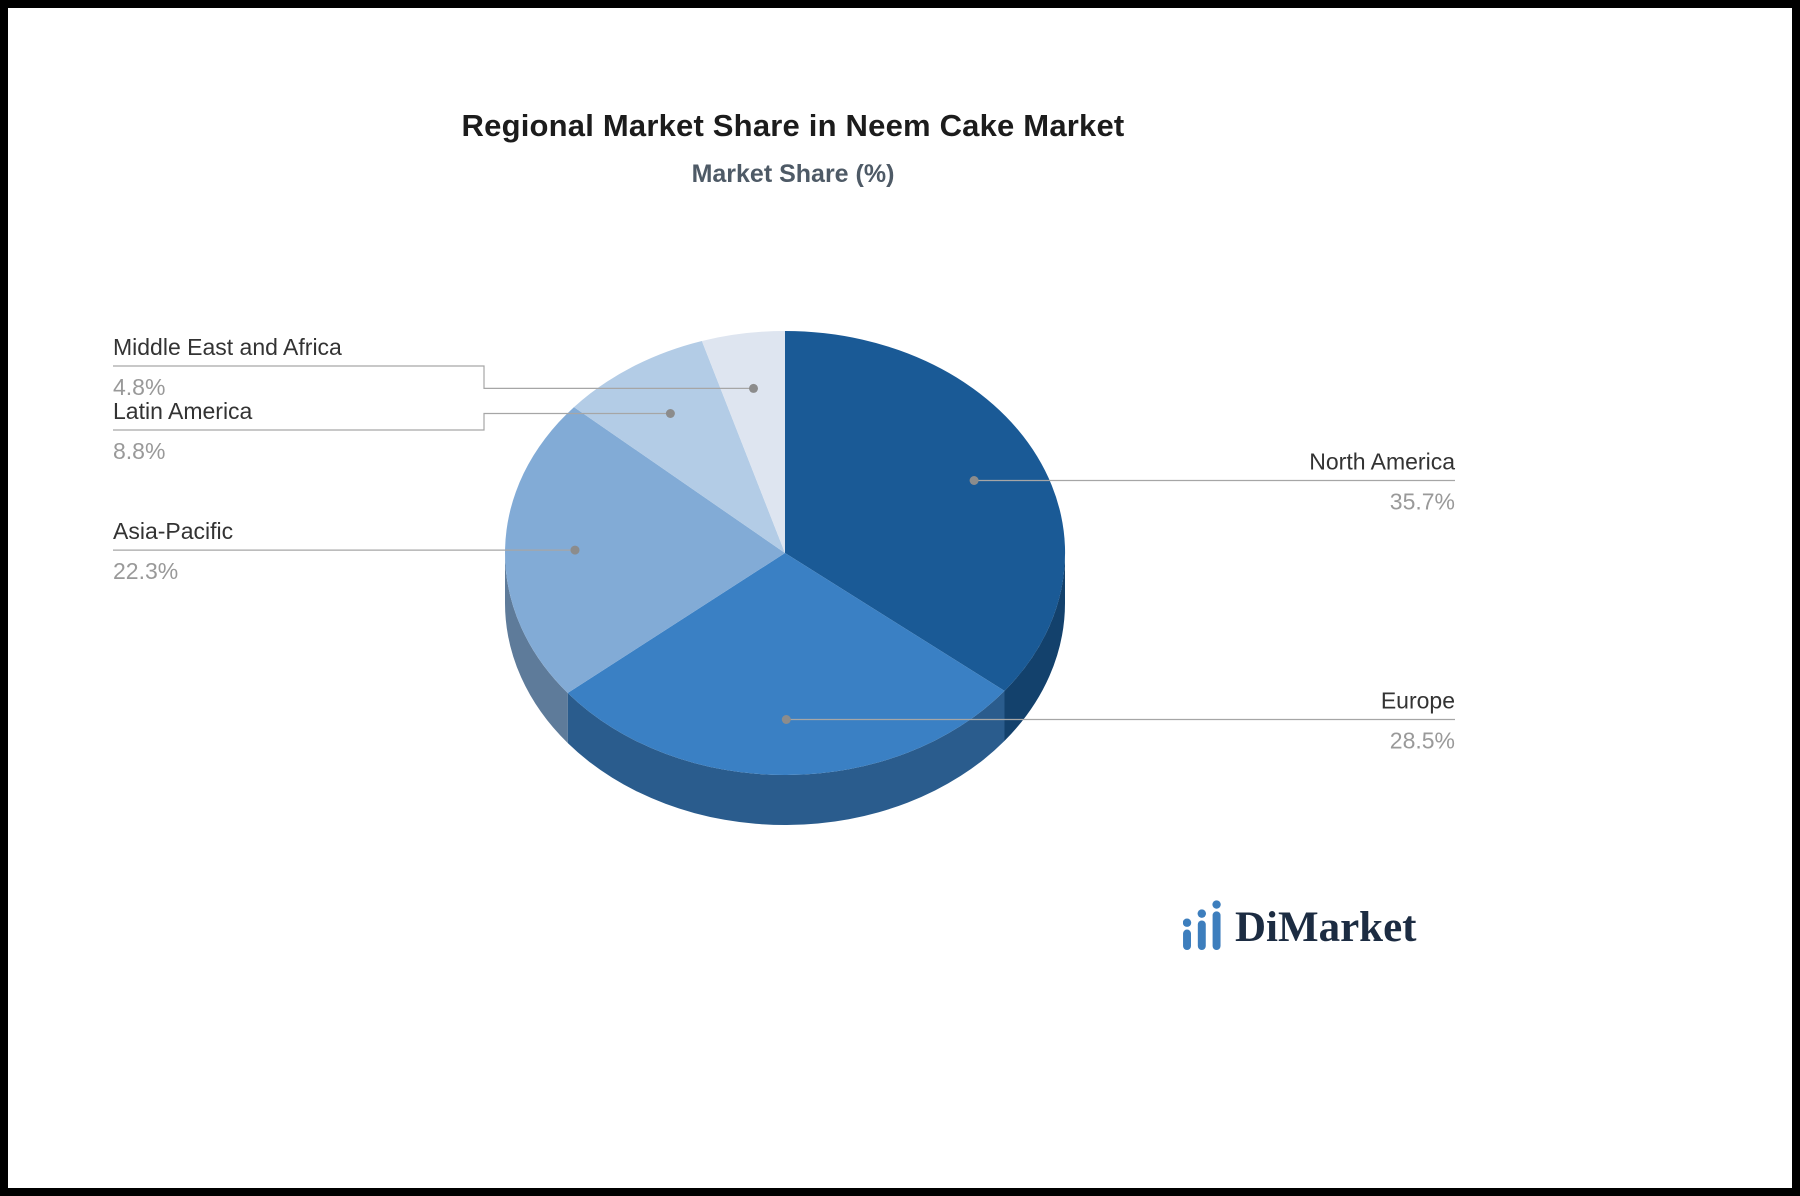 The width and height of the screenshot is (1800, 1196). Describe the element at coordinates (433, 377) in the screenshot. I see `leader-line-middle-east-and-africa` at that location.